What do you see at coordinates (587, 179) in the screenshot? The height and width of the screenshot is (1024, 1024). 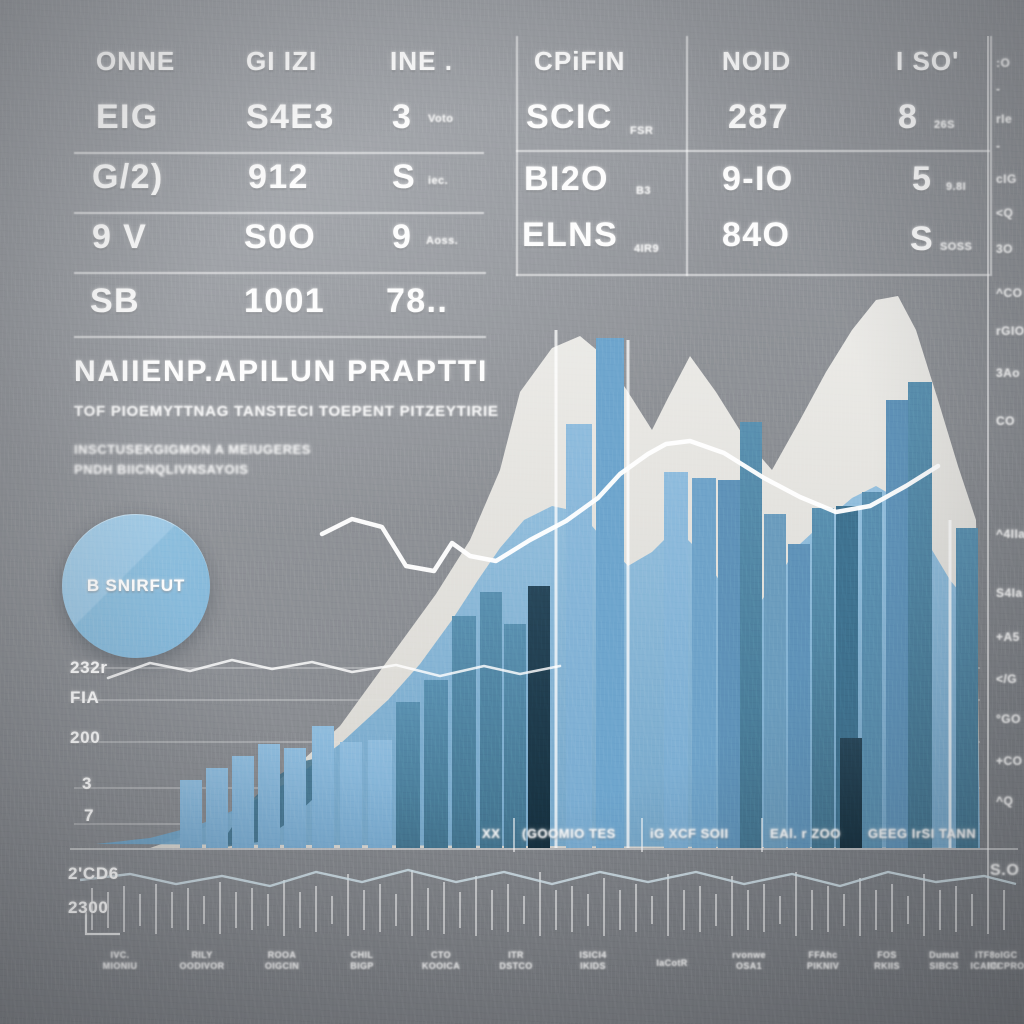 I see `table-cell: BI2O B3` at bounding box center [587, 179].